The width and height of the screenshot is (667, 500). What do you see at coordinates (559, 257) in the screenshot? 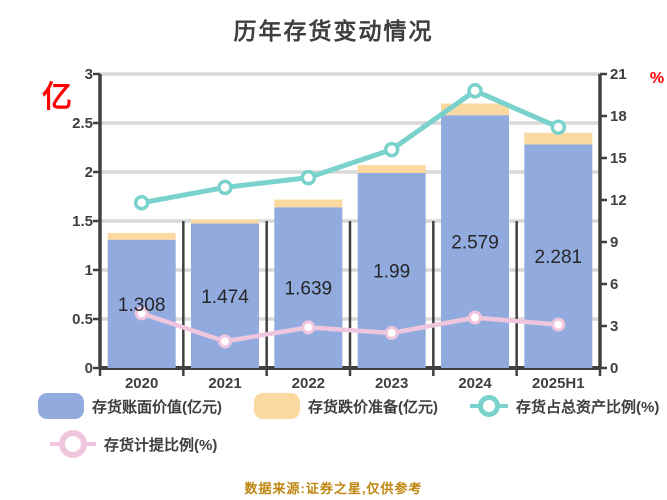
I see `bar-value-label: 2.281` at bounding box center [559, 257].